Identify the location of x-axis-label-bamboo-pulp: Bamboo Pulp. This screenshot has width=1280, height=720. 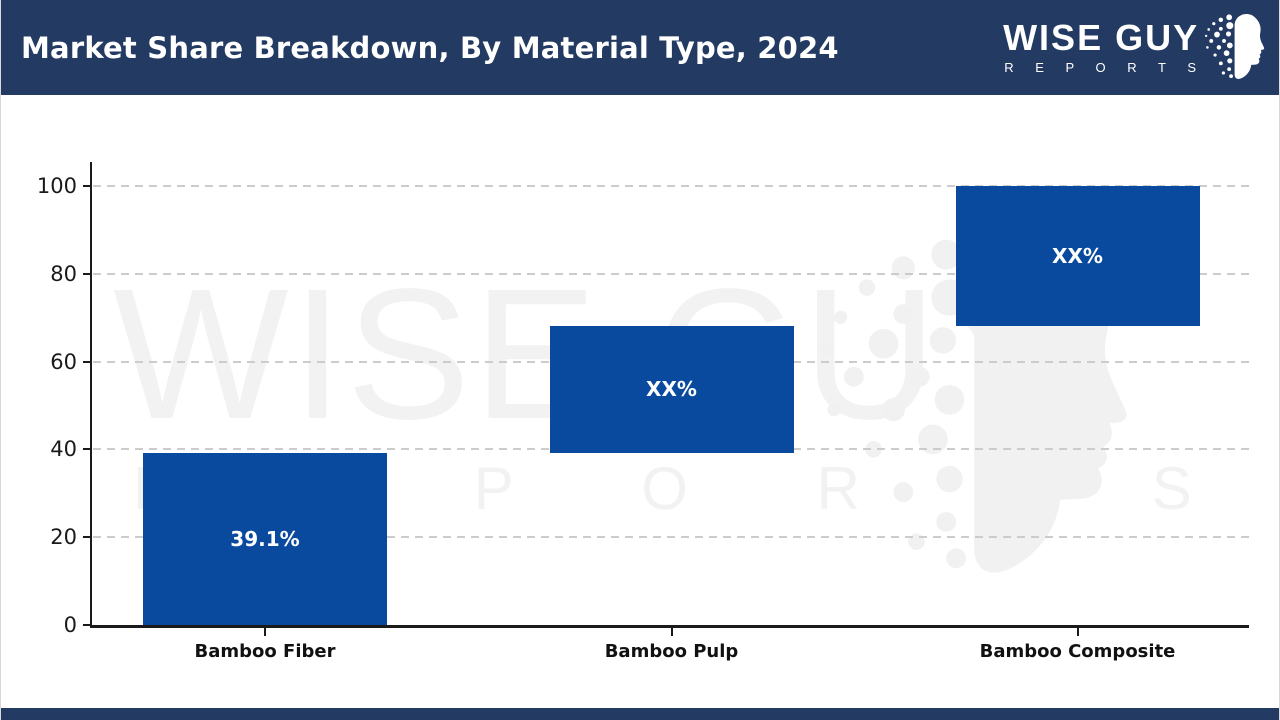
(671, 651).